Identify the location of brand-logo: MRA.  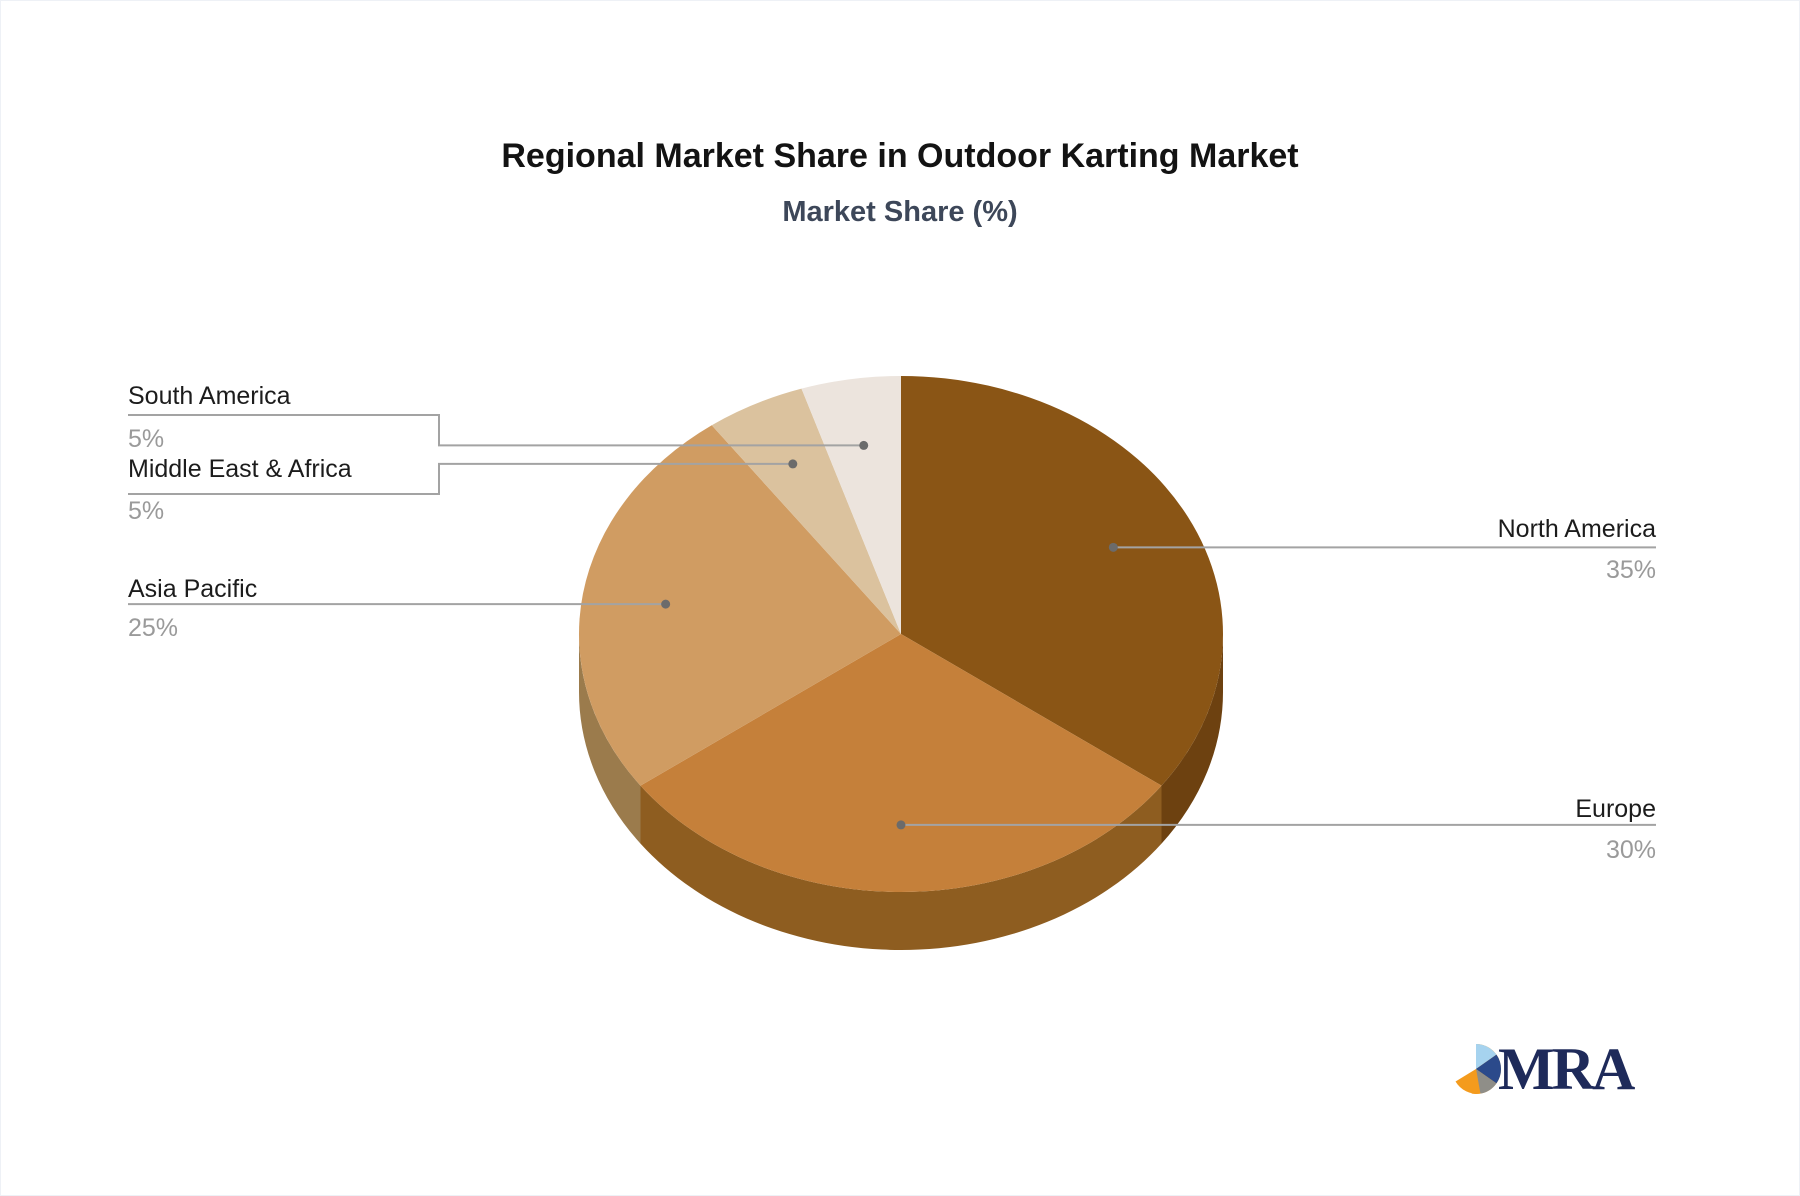
(1542, 1069).